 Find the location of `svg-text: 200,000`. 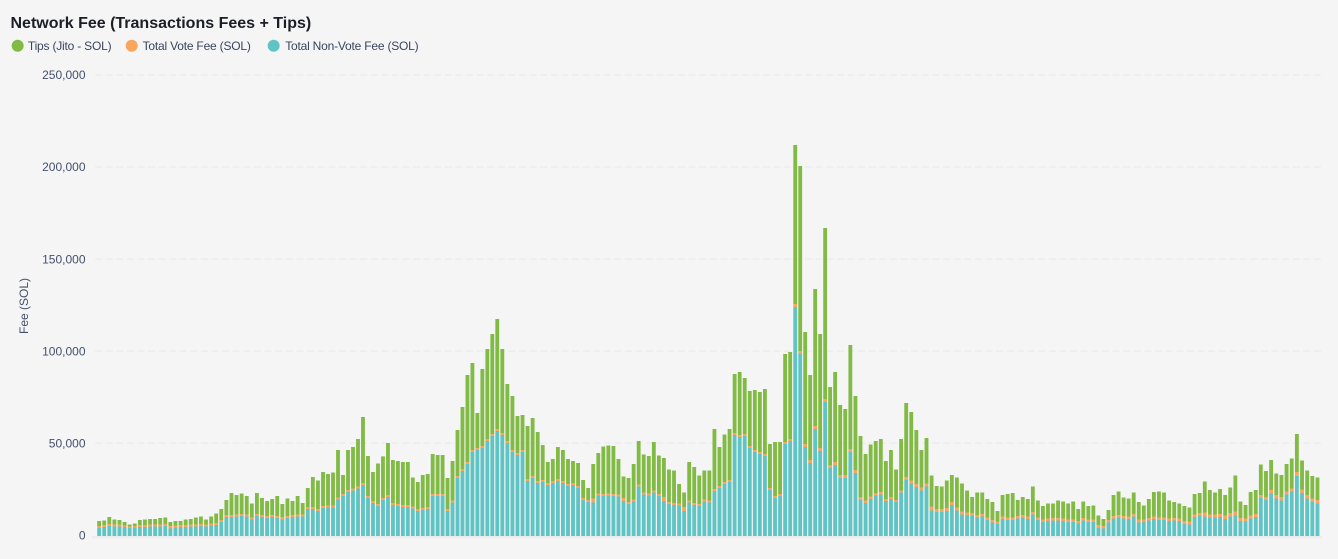

svg-text: 200,000 is located at coordinates (64, 167).